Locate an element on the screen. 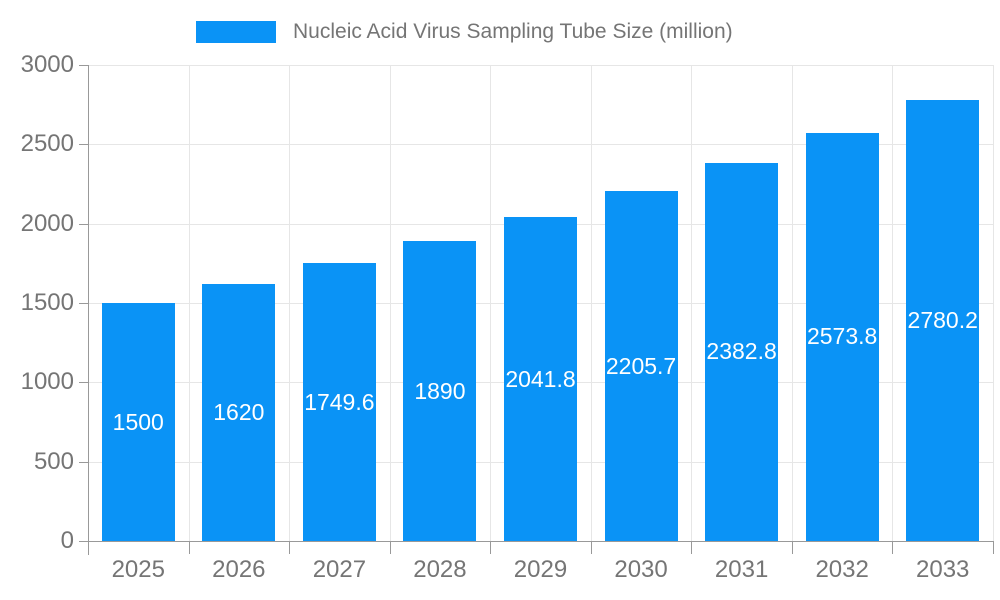  bar-value-label: 1620 is located at coordinates (239, 411).